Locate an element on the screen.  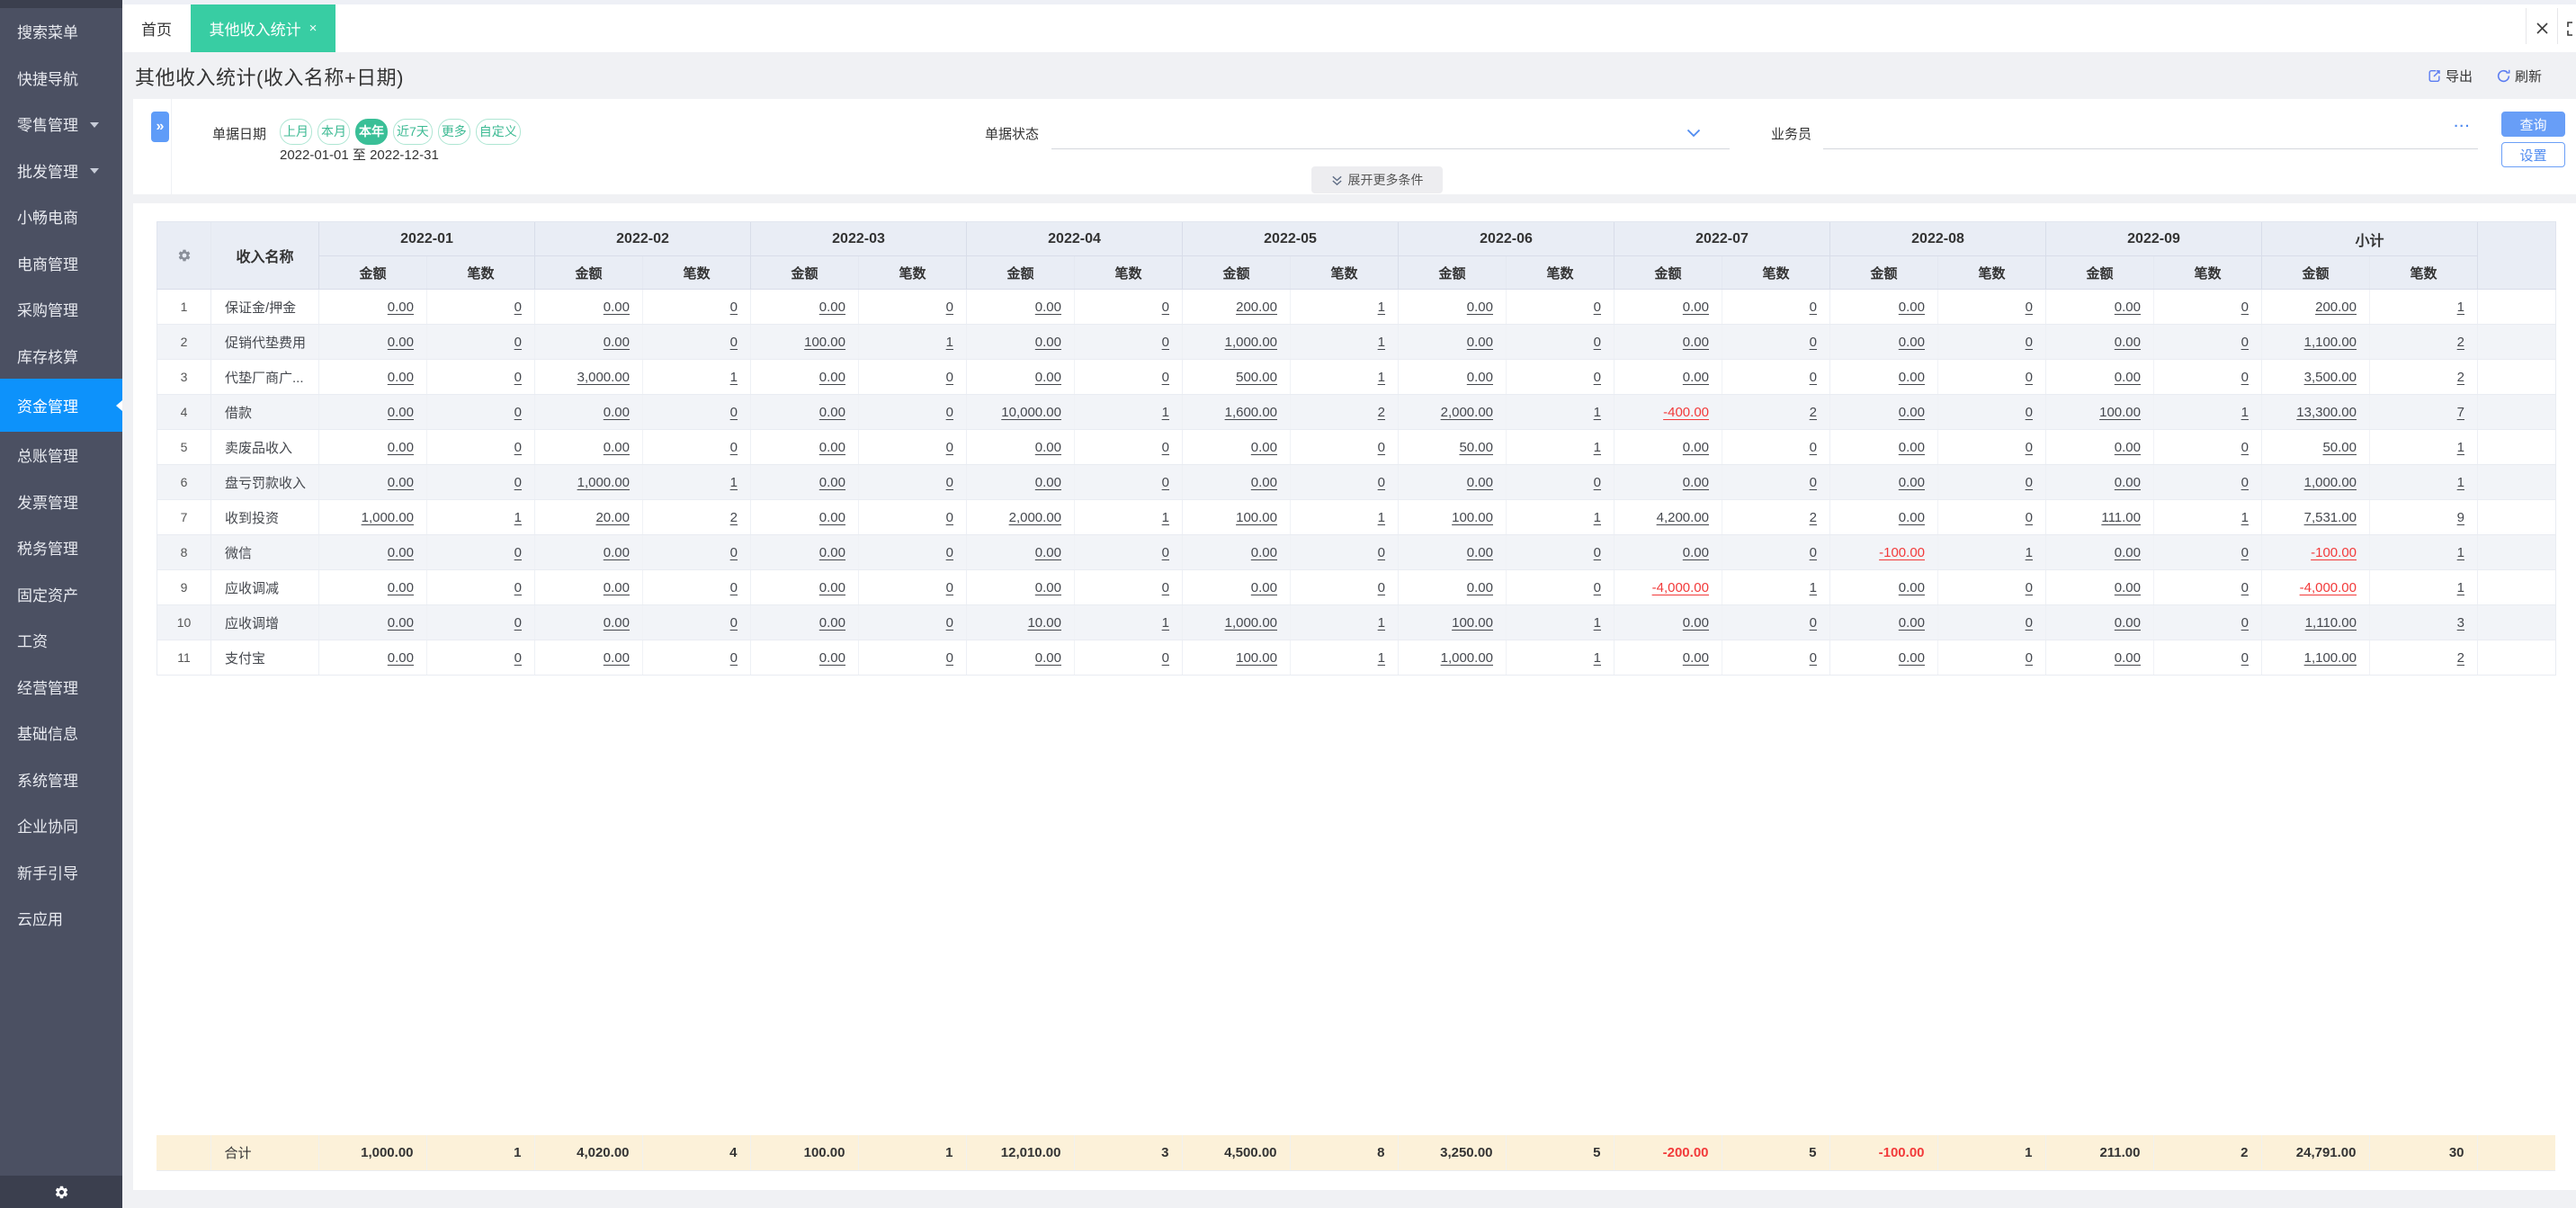
sidebar-item-小畅电商: 小畅电商 is located at coordinates (61, 216).